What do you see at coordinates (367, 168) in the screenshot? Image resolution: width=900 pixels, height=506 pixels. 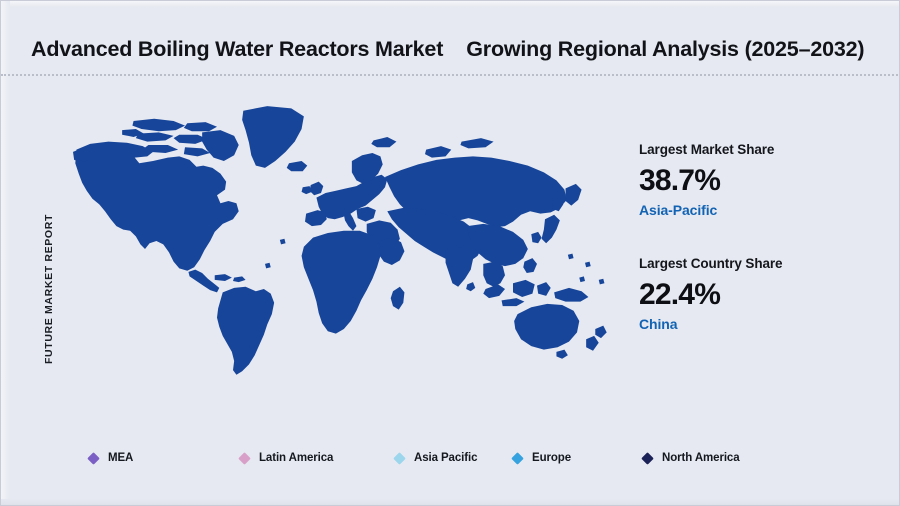 I see `landmass-scandinavia` at bounding box center [367, 168].